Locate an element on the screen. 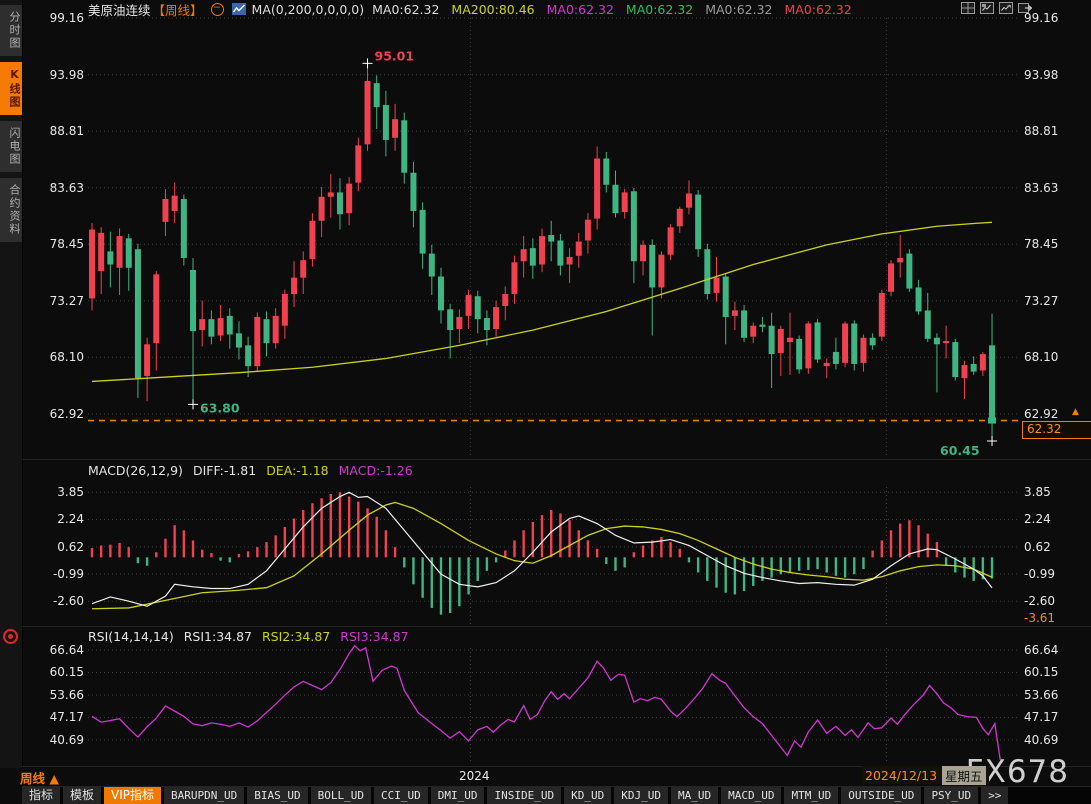 The width and height of the screenshot is (1091, 804). toolbar-item-OUTSIDE_UD: OUTSIDE_UD is located at coordinates (881, 795).